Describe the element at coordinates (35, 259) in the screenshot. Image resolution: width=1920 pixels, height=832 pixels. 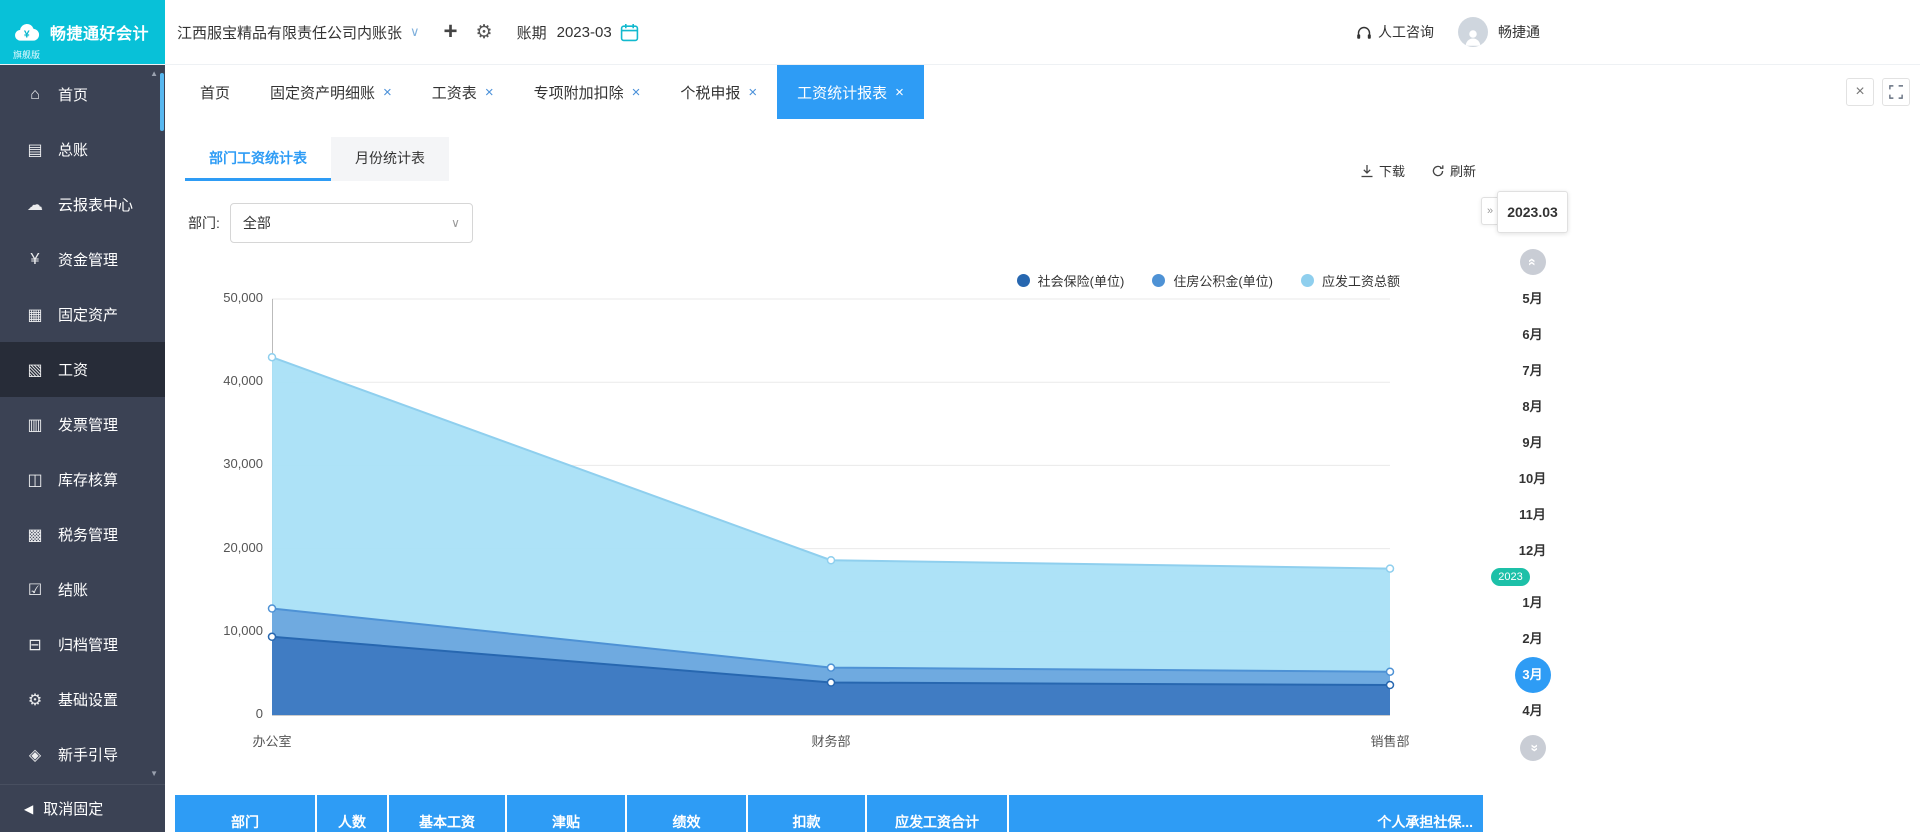
I see `funds-icon: ¥` at that location.